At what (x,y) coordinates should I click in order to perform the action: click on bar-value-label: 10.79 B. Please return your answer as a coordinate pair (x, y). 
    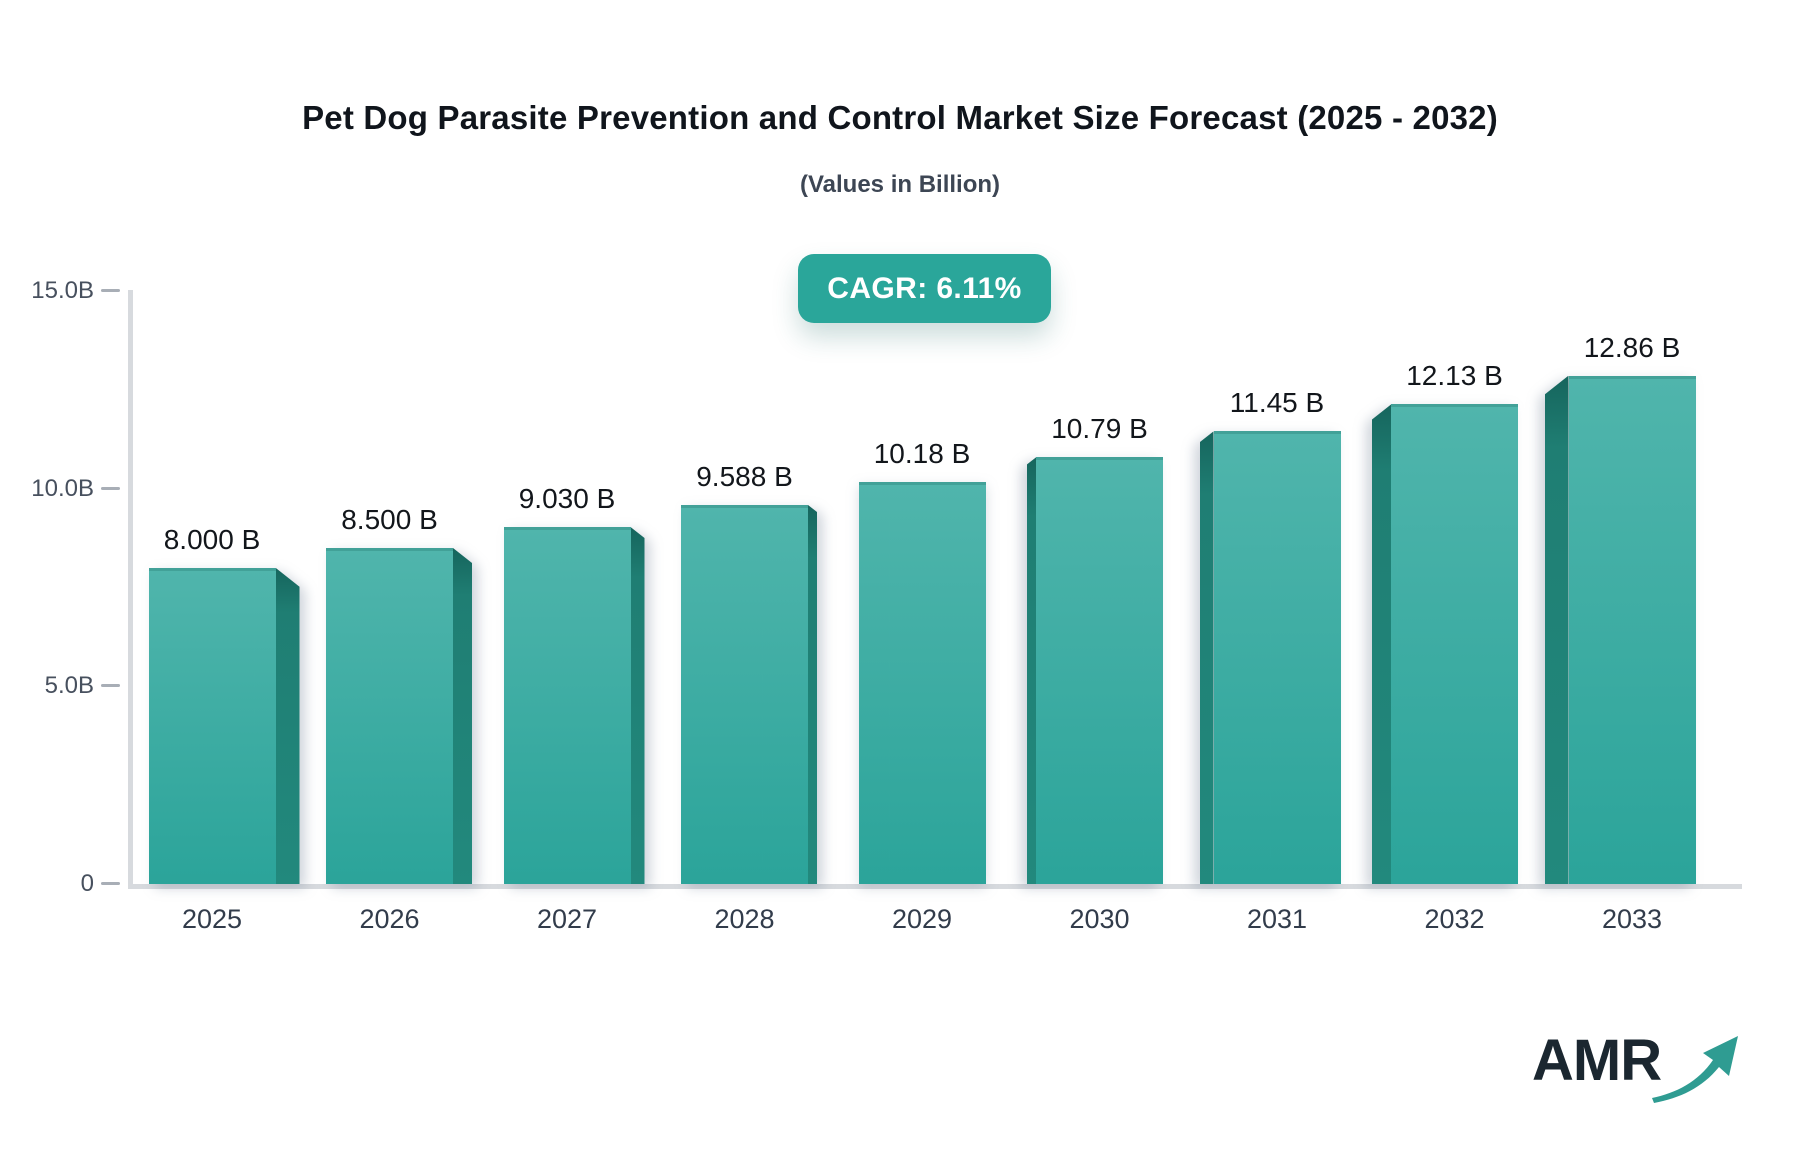
    Looking at the image, I should click on (1099, 429).